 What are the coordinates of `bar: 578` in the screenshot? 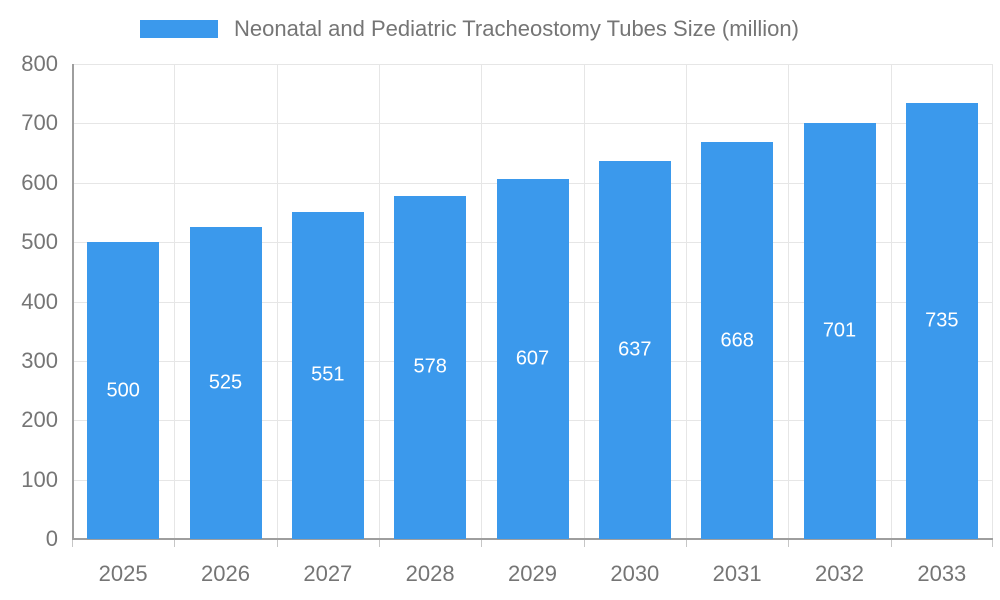 It's located at (430, 367).